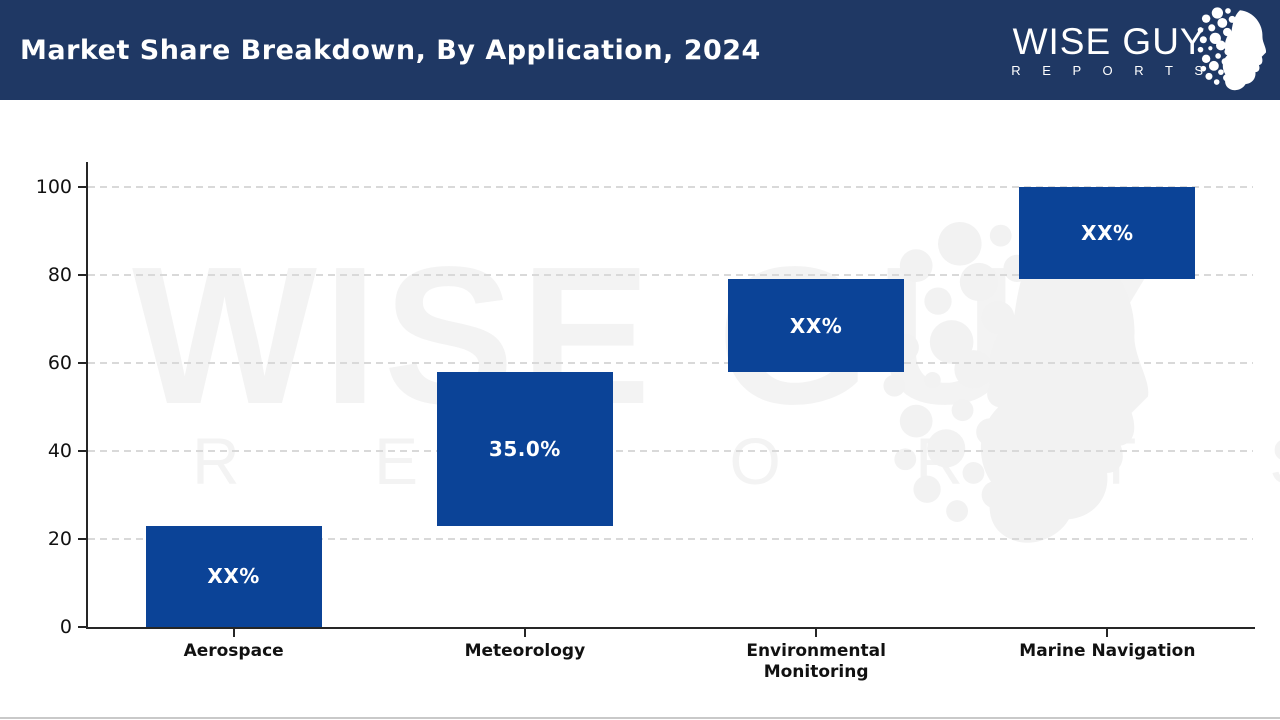  I want to click on bottom-border, so click(640, 718).